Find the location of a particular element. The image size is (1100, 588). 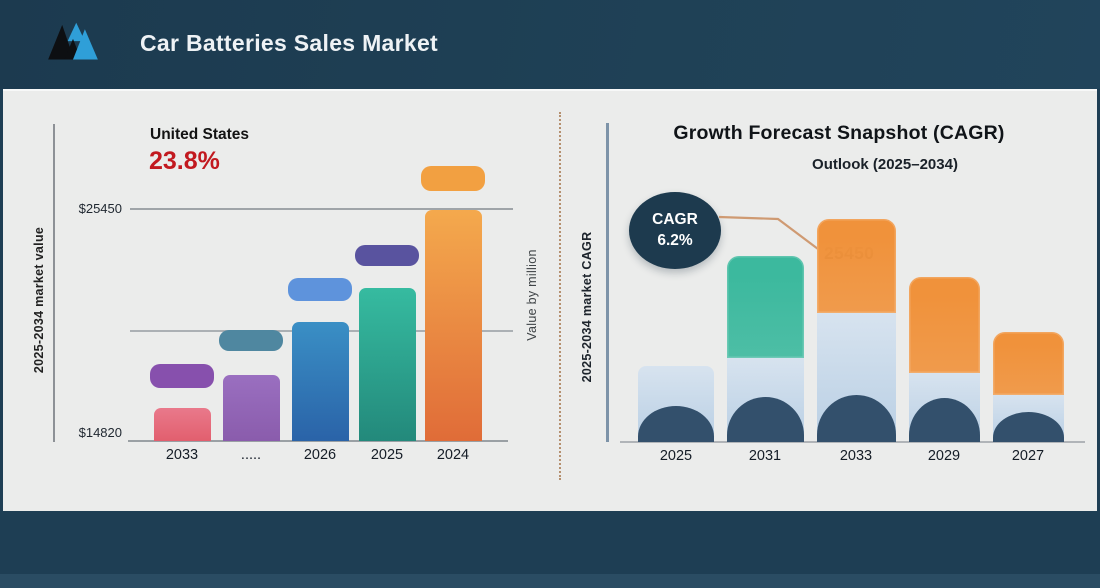

cagr-badge-label: CAGR is located at coordinates (675, 220).